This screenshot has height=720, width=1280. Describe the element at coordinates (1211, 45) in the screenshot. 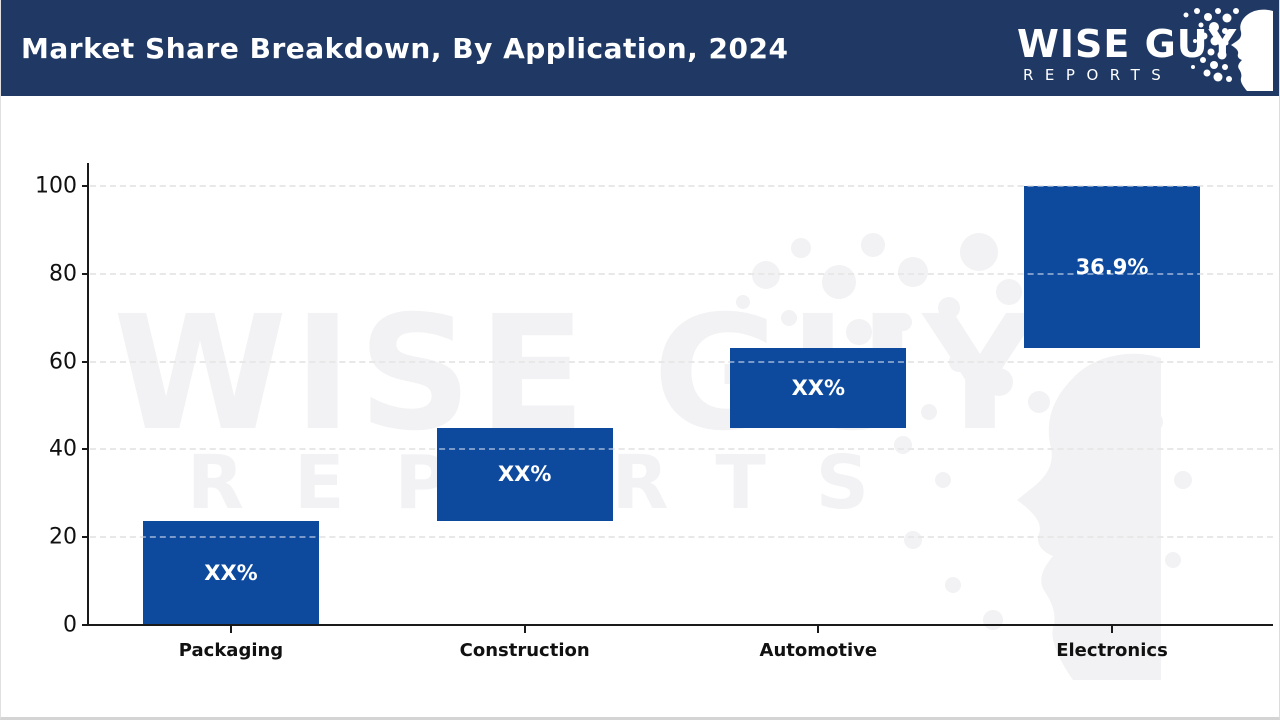

I see `logo-face-dots-icon` at that location.